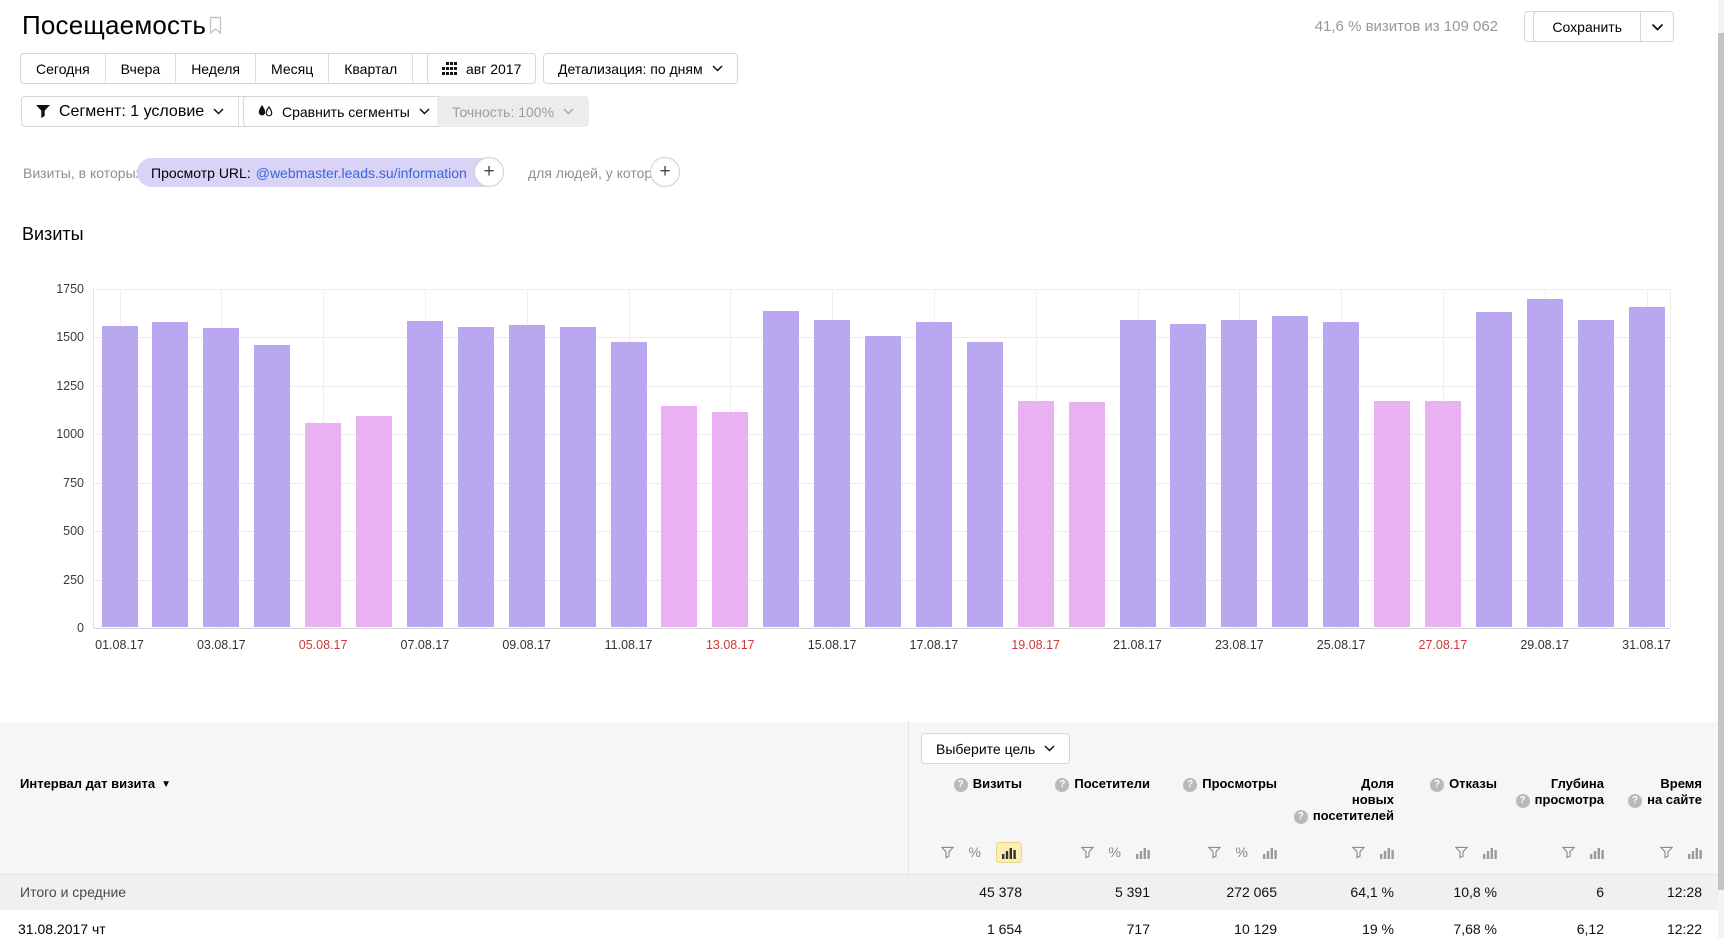 The image size is (1724, 938). I want to click on column-header-2: ? Посетители, so click(1086, 800).